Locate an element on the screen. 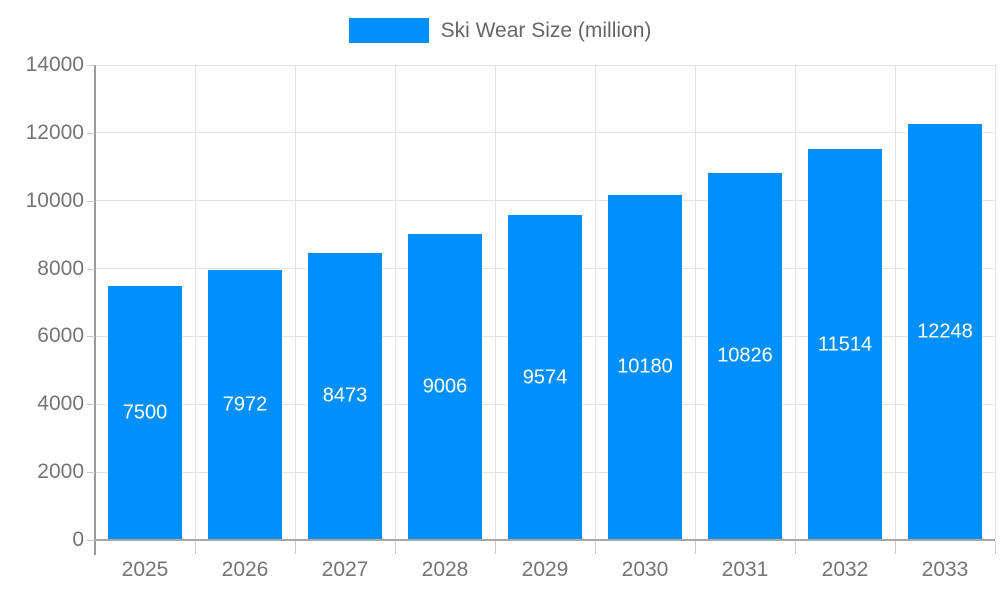 This screenshot has height=600, width=1000. bar-2033 is located at coordinates (945, 332).